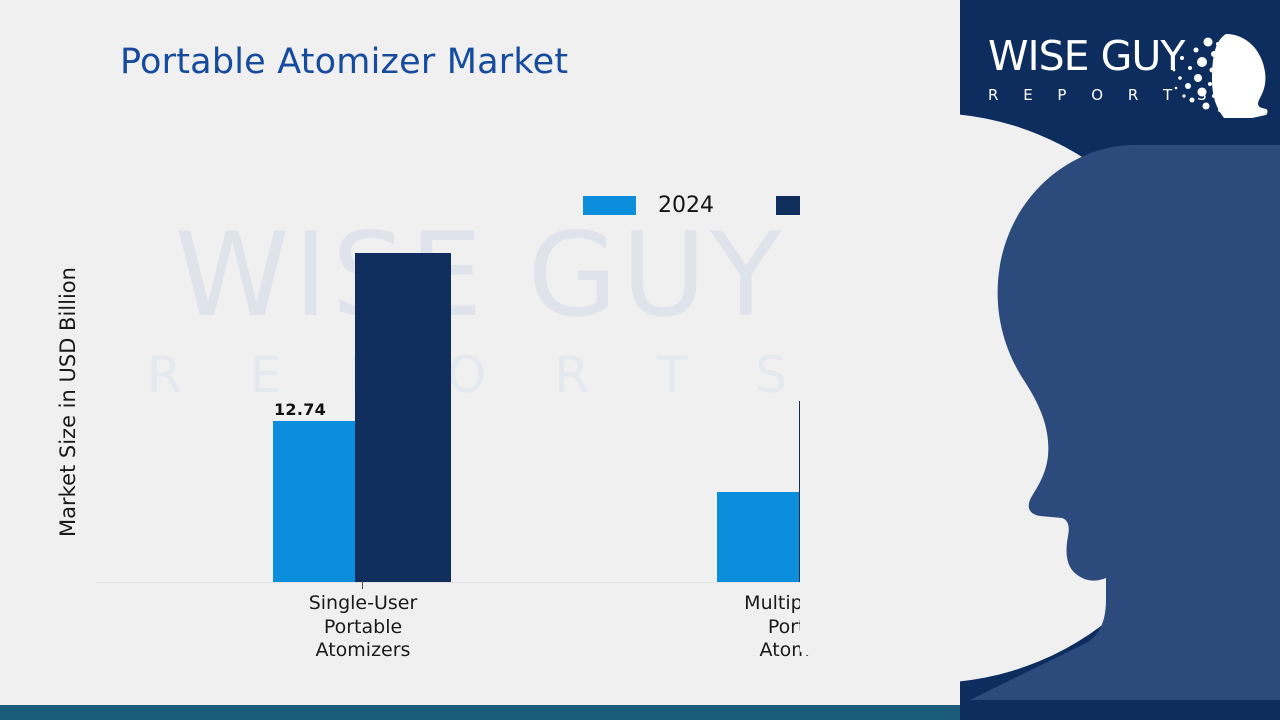 Image resolution: width=1280 pixels, height=720 pixels. What do you see at coordinates (502, 582) in the screenshot?
I see `x-axis-line` at bounding box center [502, 582].